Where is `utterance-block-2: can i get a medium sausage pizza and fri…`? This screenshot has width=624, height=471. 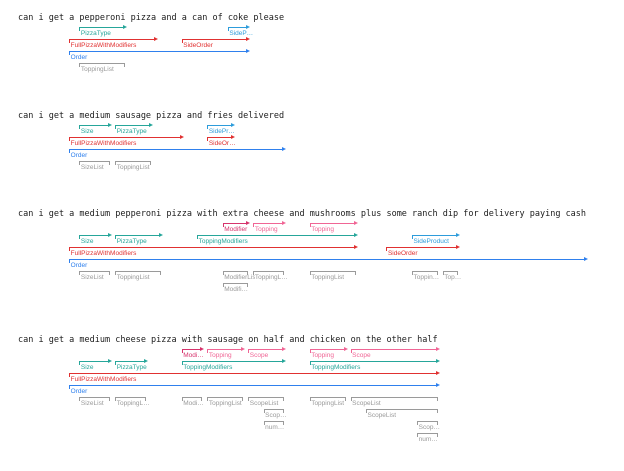 utterance-block-2: can i get a medium sausage pizza and fri… is located at coordinates (319, 141).